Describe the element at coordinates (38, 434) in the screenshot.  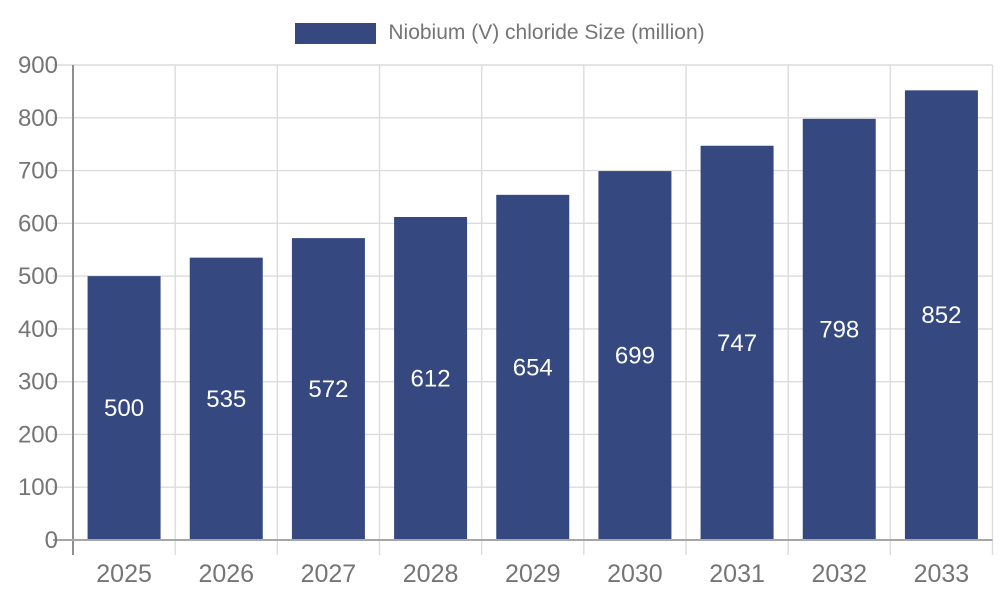
I see `y-tick-label: 200` at that location.